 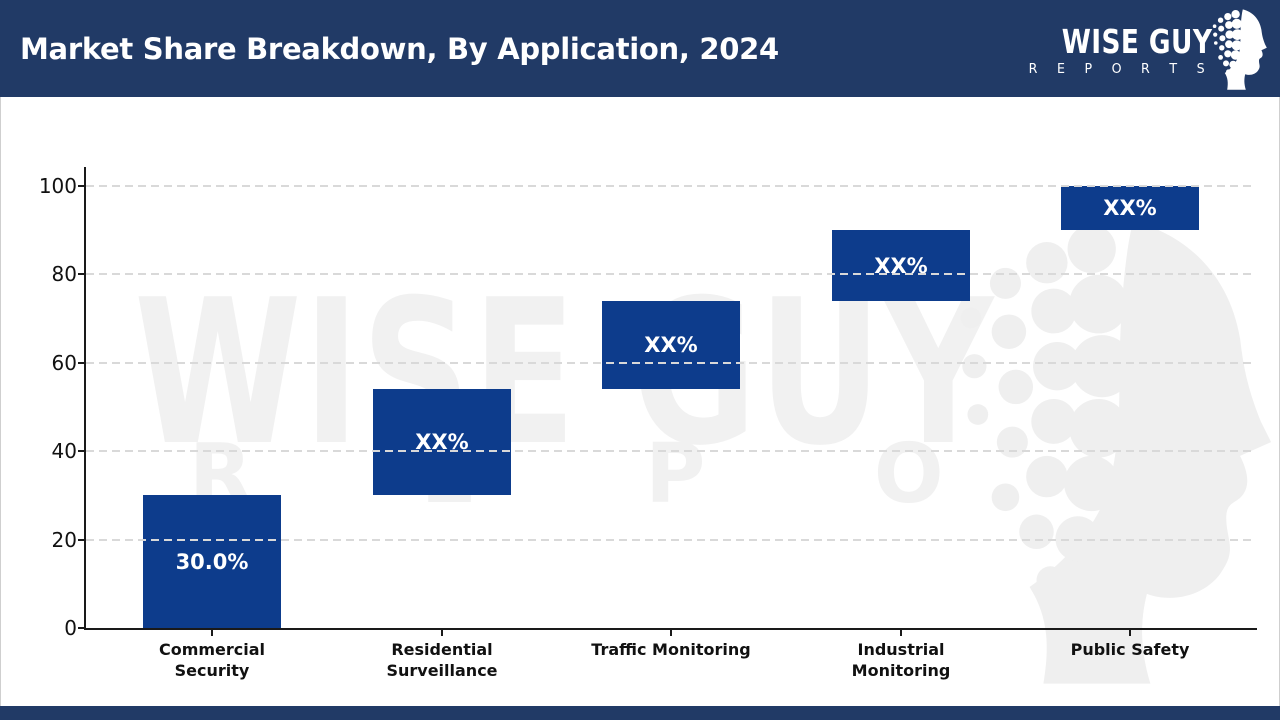 I want to click on x-axis-category-label: Traffic Monitoring, so click(x=671, y=649).